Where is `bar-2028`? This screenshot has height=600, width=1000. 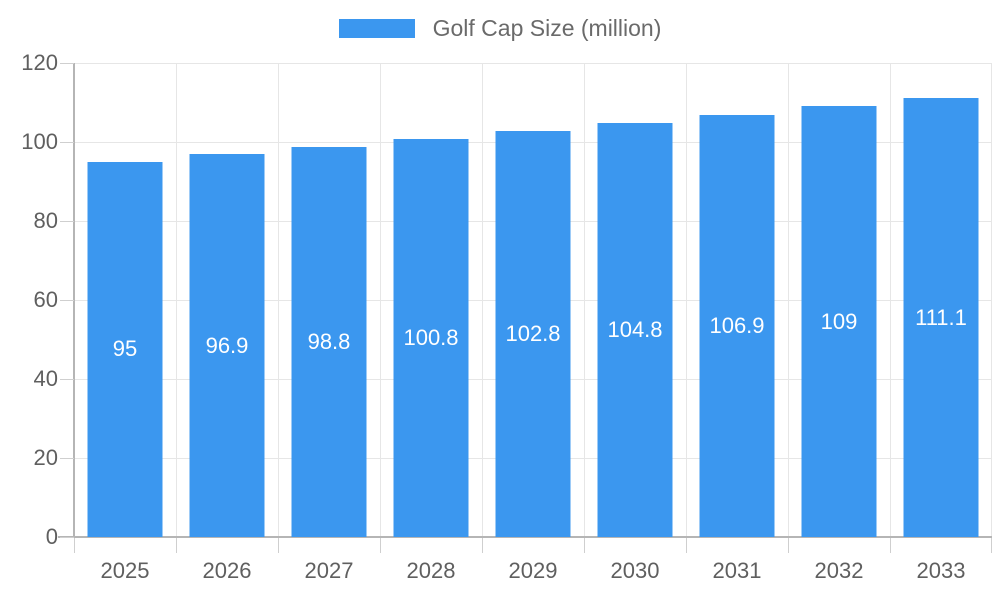 bar-2028 is located at coordinates (431, 337).